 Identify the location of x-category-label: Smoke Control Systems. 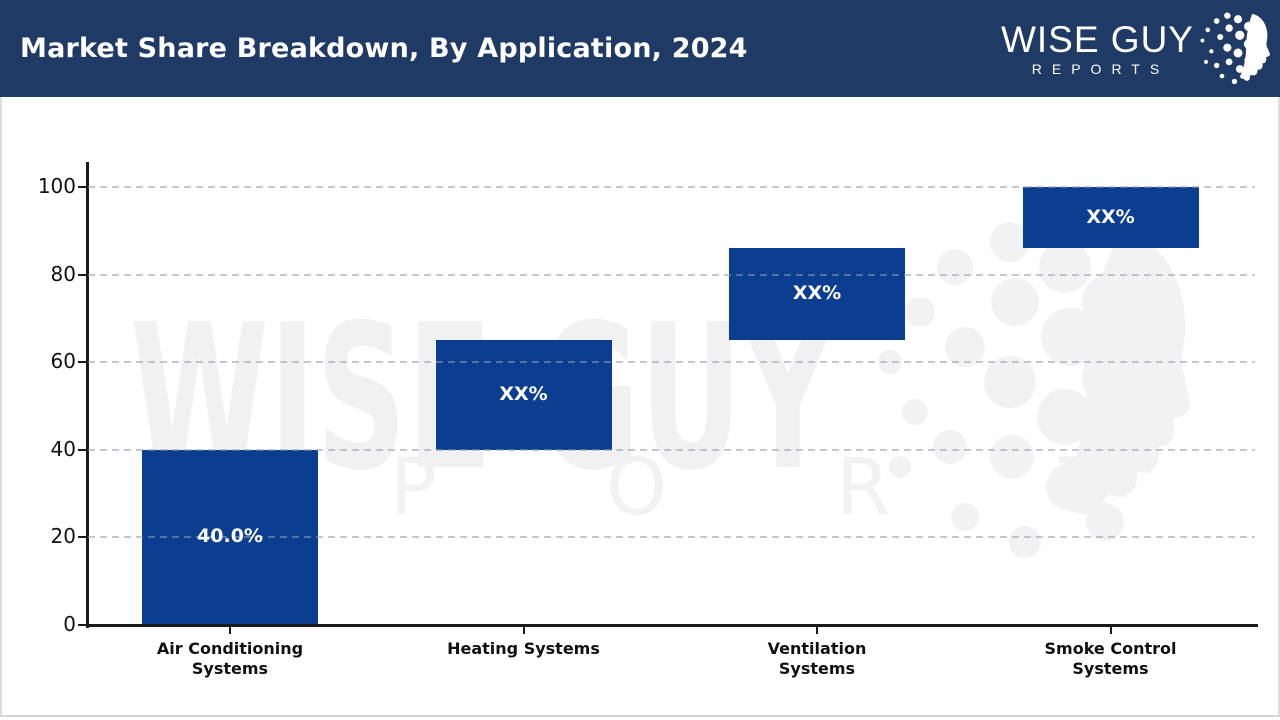
(1111, 659).